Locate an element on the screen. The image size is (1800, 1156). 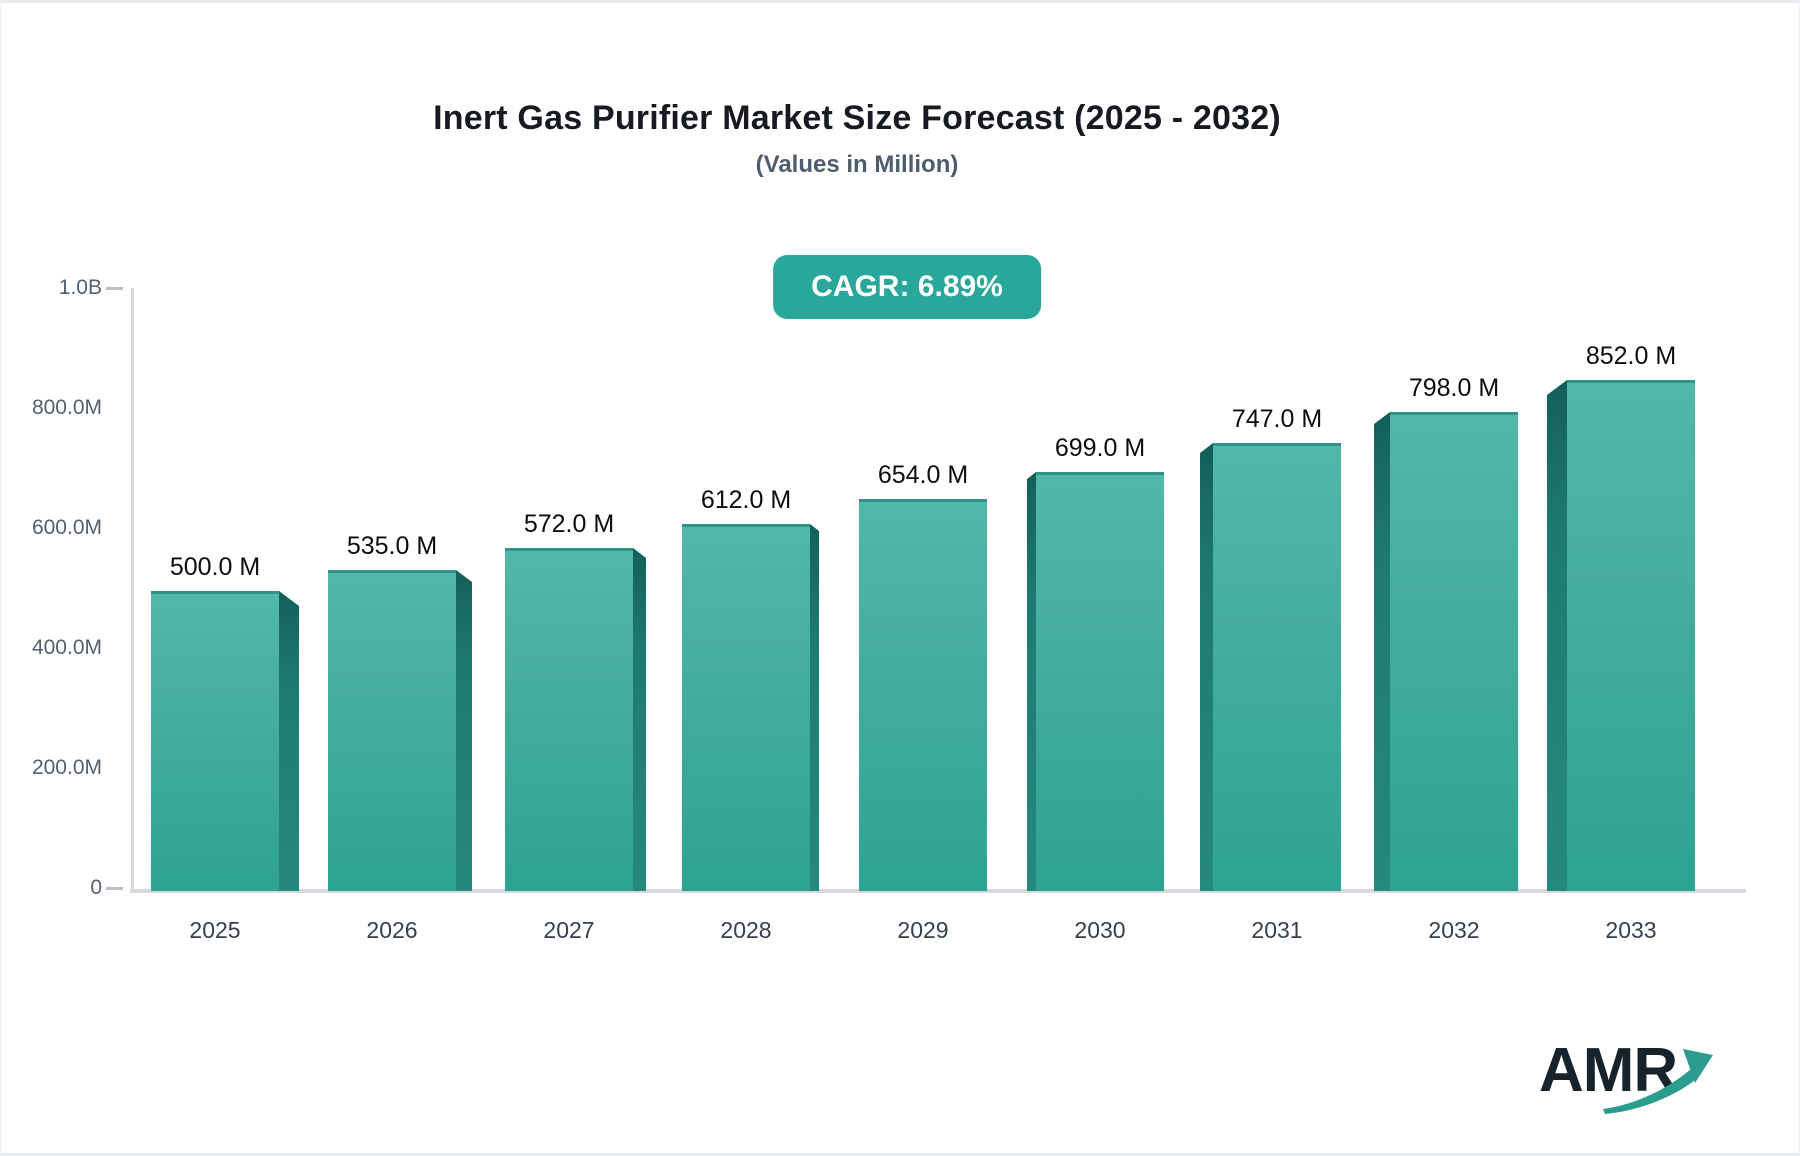
x-axis-line is located at coordinates (938, 891).